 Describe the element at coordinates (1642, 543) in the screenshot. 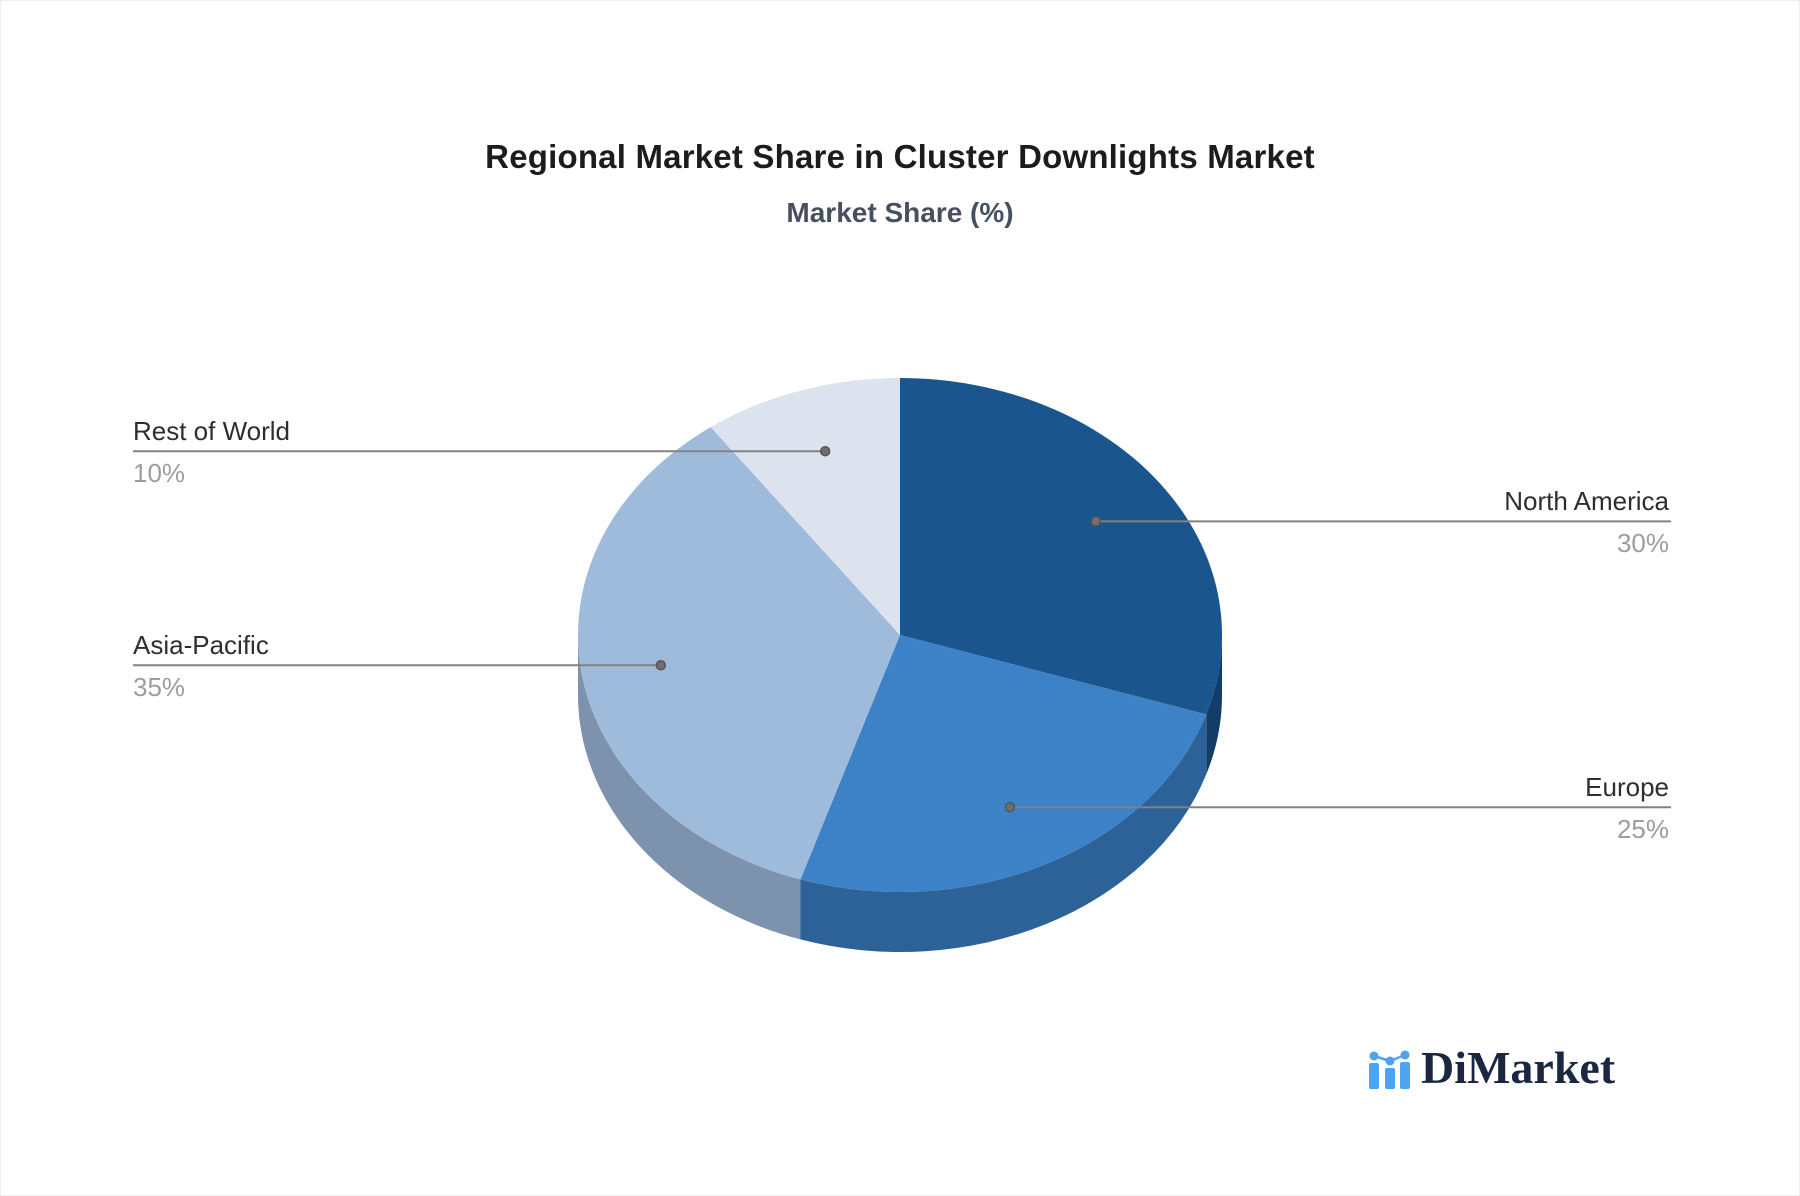

I see `slice-value: 30%` at that location.